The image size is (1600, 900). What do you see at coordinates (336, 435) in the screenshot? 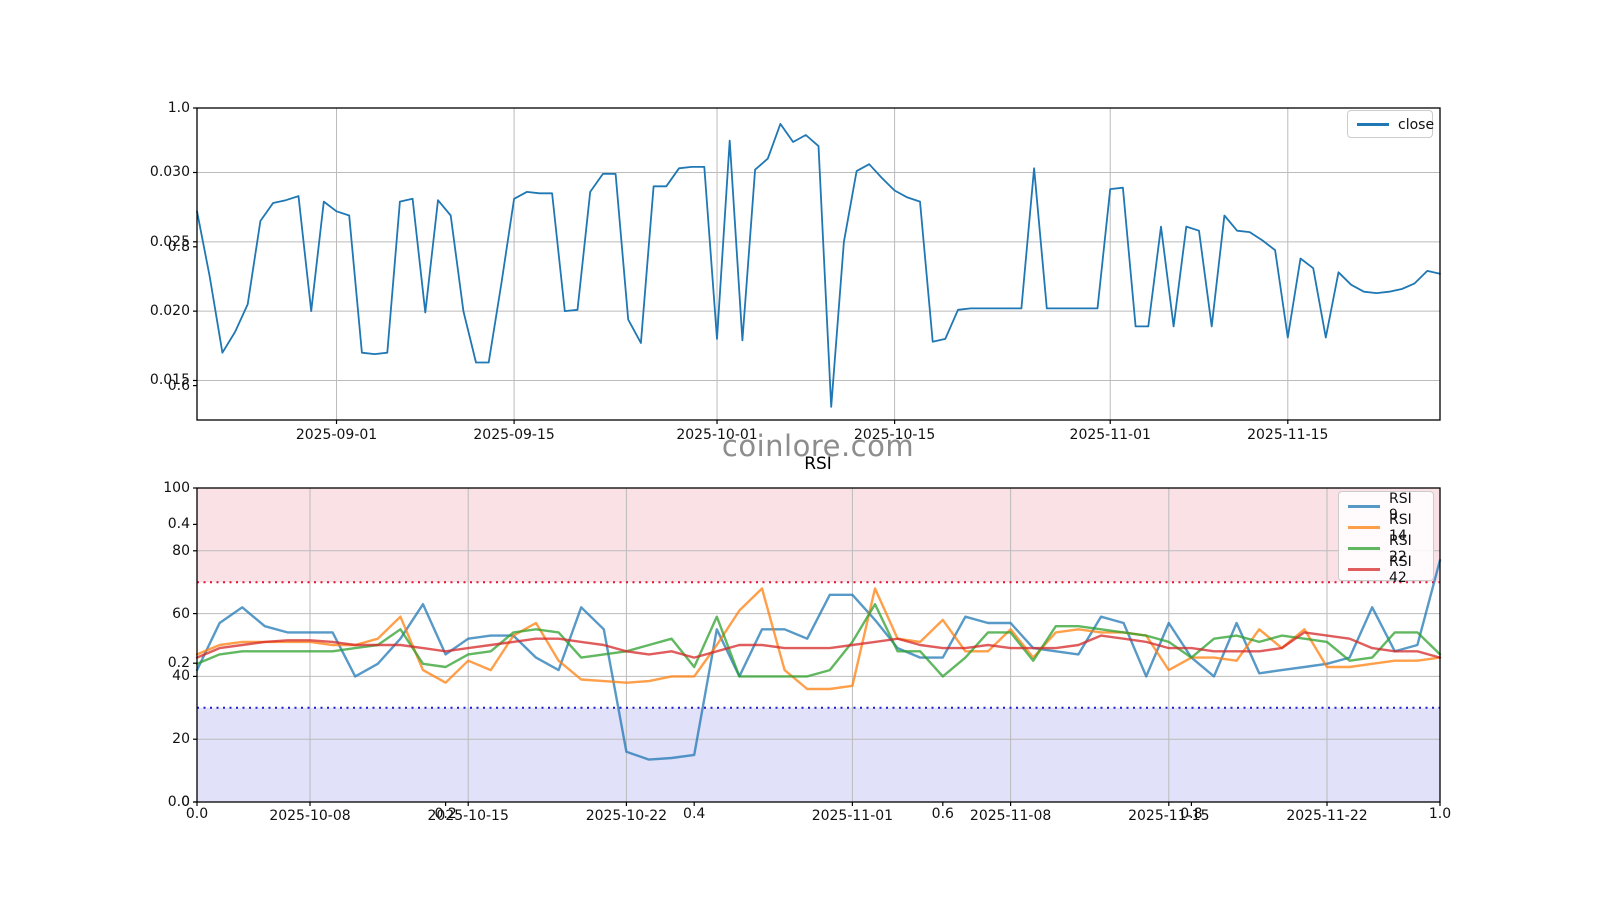
I see `x-tick-label: 2025-09-01` at bounding box center [336, 435].